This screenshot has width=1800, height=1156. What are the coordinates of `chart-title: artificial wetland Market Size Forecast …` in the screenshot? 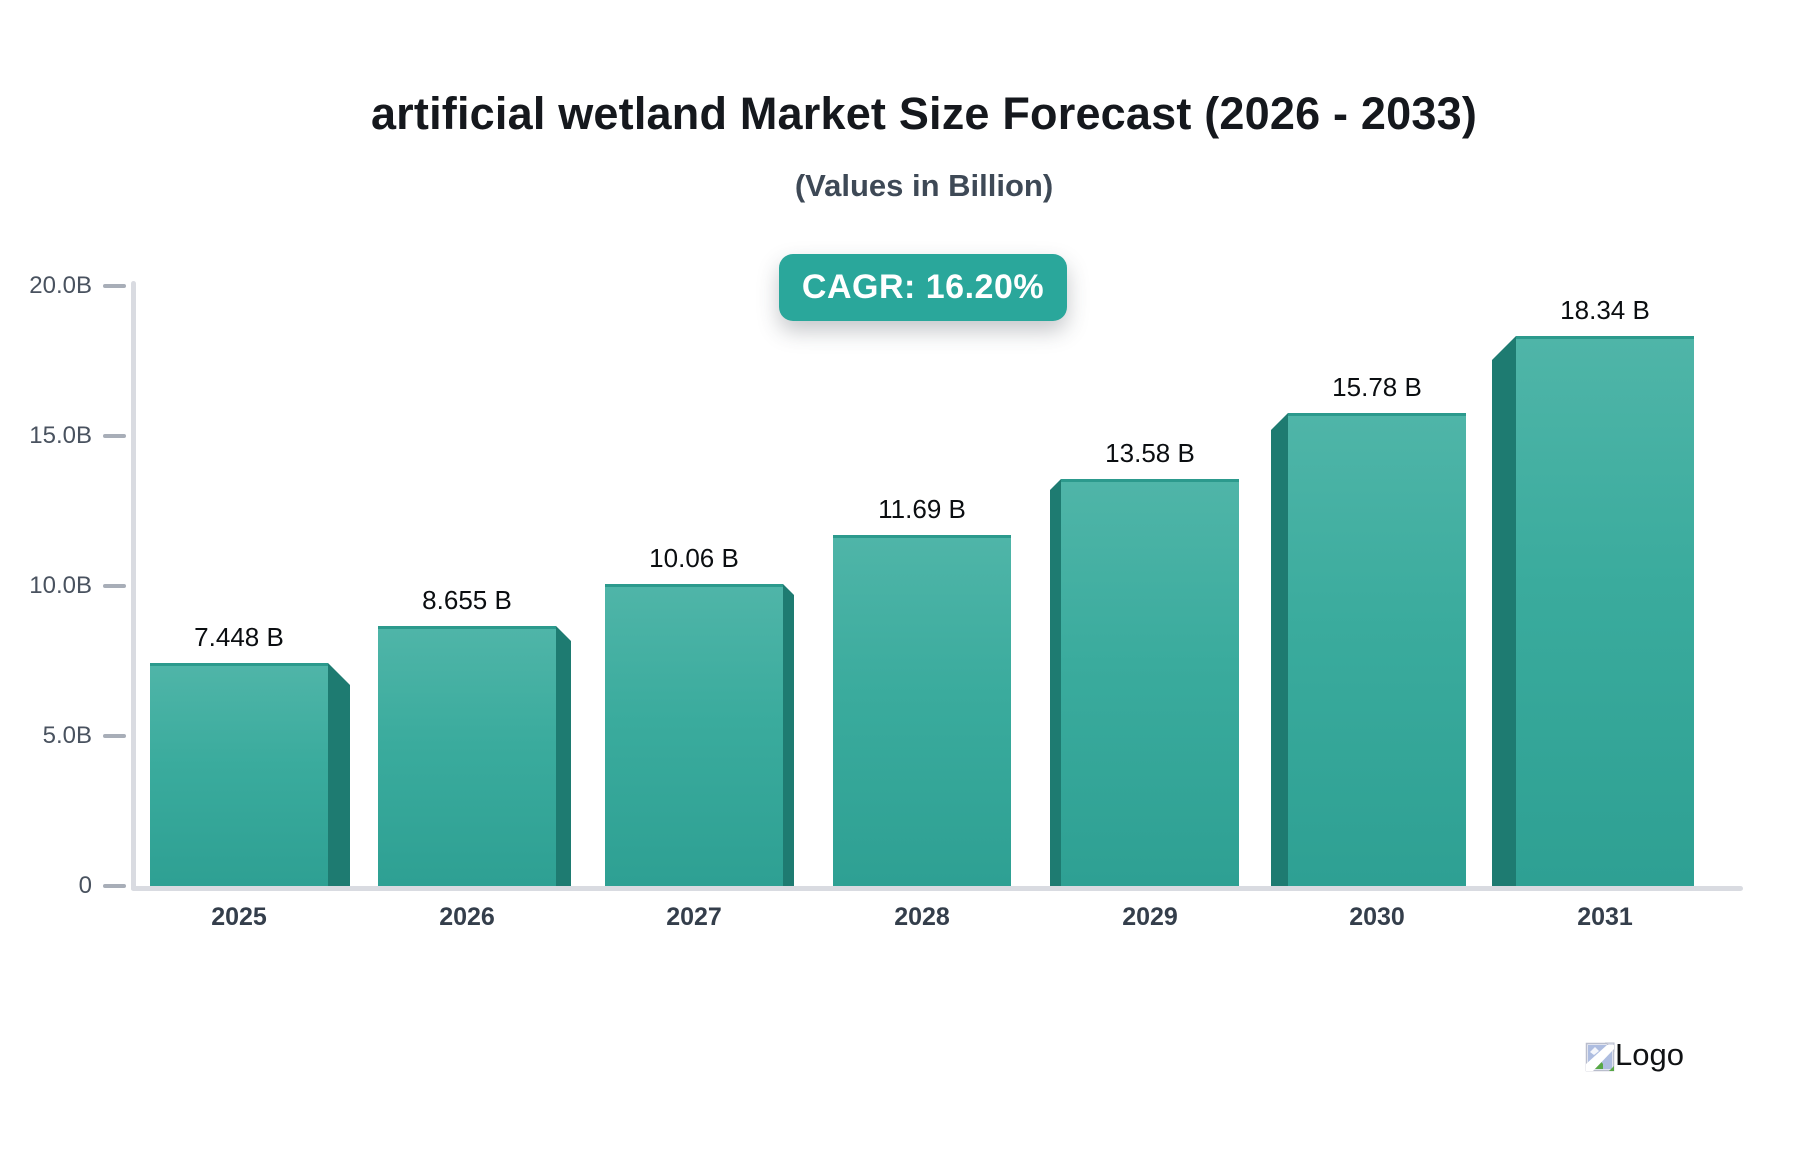 It's located at (924, 113).